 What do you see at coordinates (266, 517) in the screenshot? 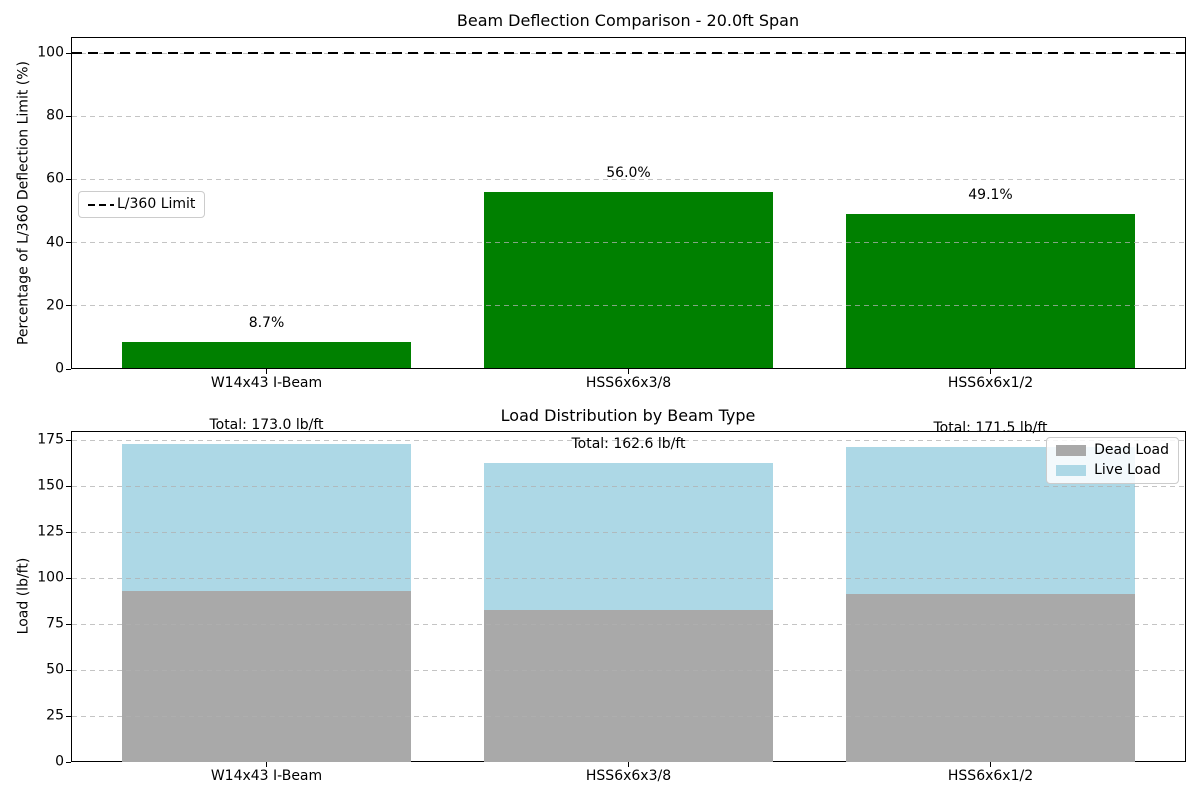
I see `load-bar-live-load-w14x43-i-beam` at bounding box center [266, 517].